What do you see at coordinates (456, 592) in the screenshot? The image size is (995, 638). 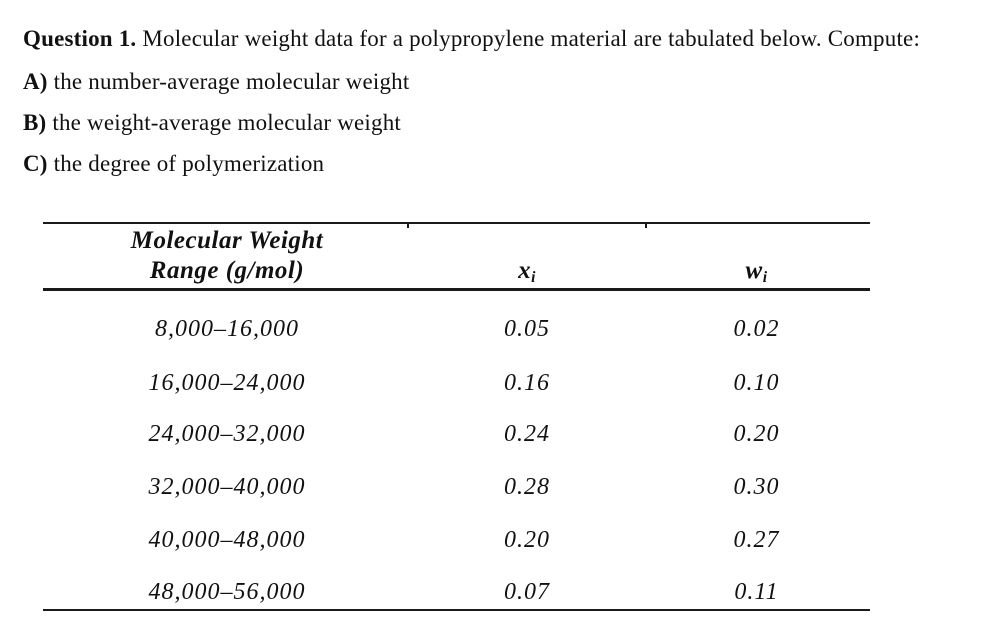 I see `table-row: 48,000–56,000 0.07 0.11` at bounding box center [456, 592].